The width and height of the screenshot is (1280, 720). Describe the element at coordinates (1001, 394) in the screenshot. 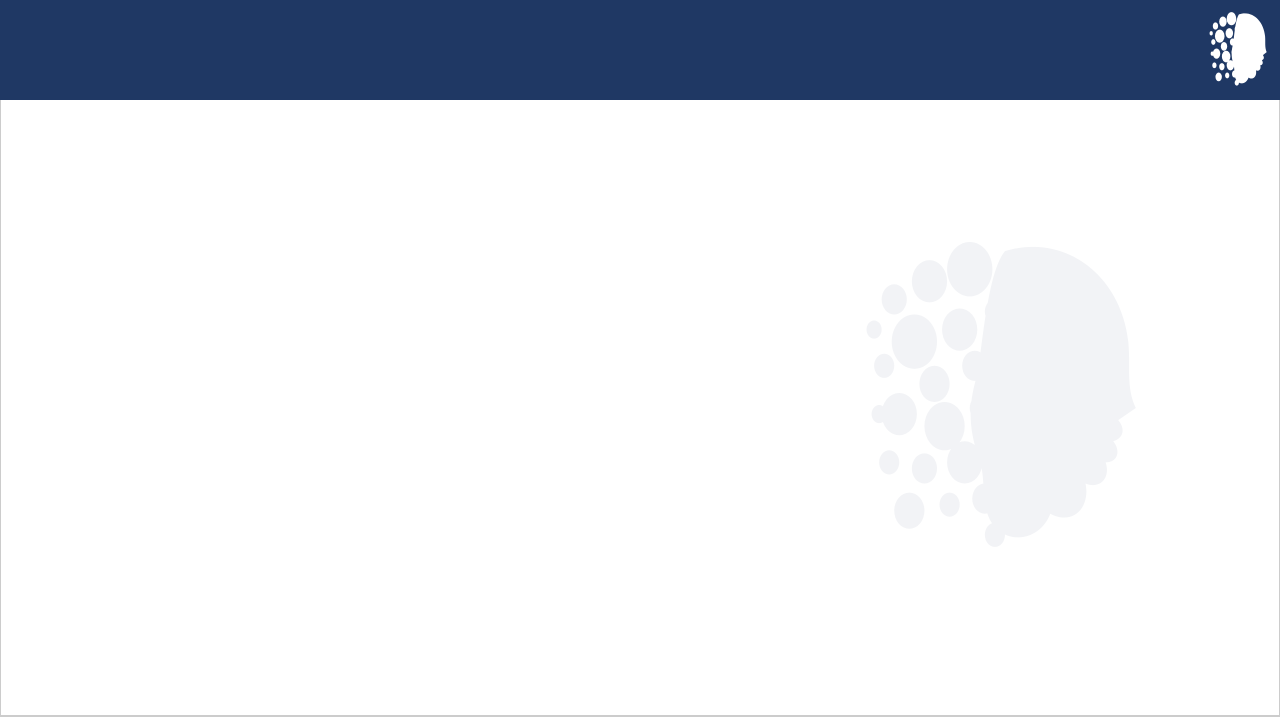

I see `watermark-head-icon` at that location.